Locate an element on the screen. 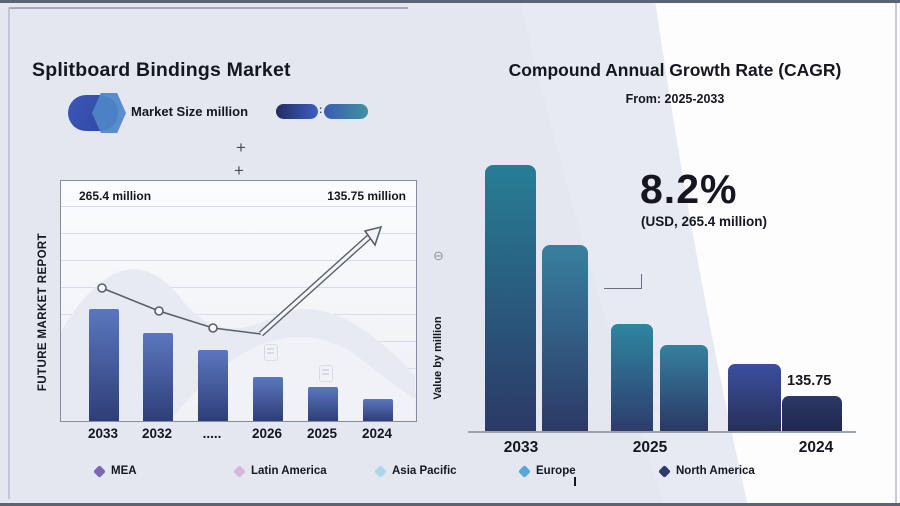 This screenshot has width=900, height=506. cagr-note: (USD, 265.4 million) is located at coordinates (704, 221).